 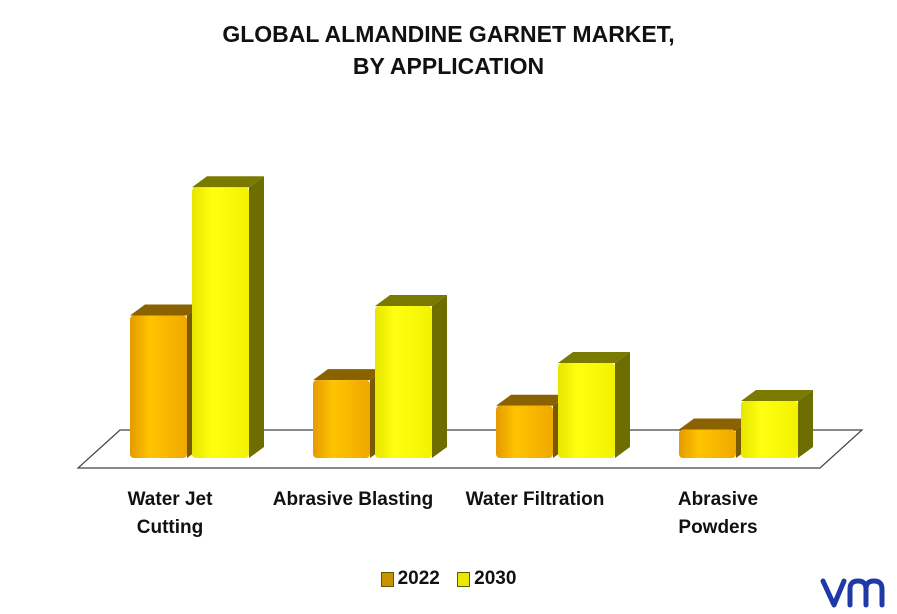 What do you see at coordinates (715, 424) in the screenshot?
I see `bar-2022-3-top` at bounding box center [715, 424].